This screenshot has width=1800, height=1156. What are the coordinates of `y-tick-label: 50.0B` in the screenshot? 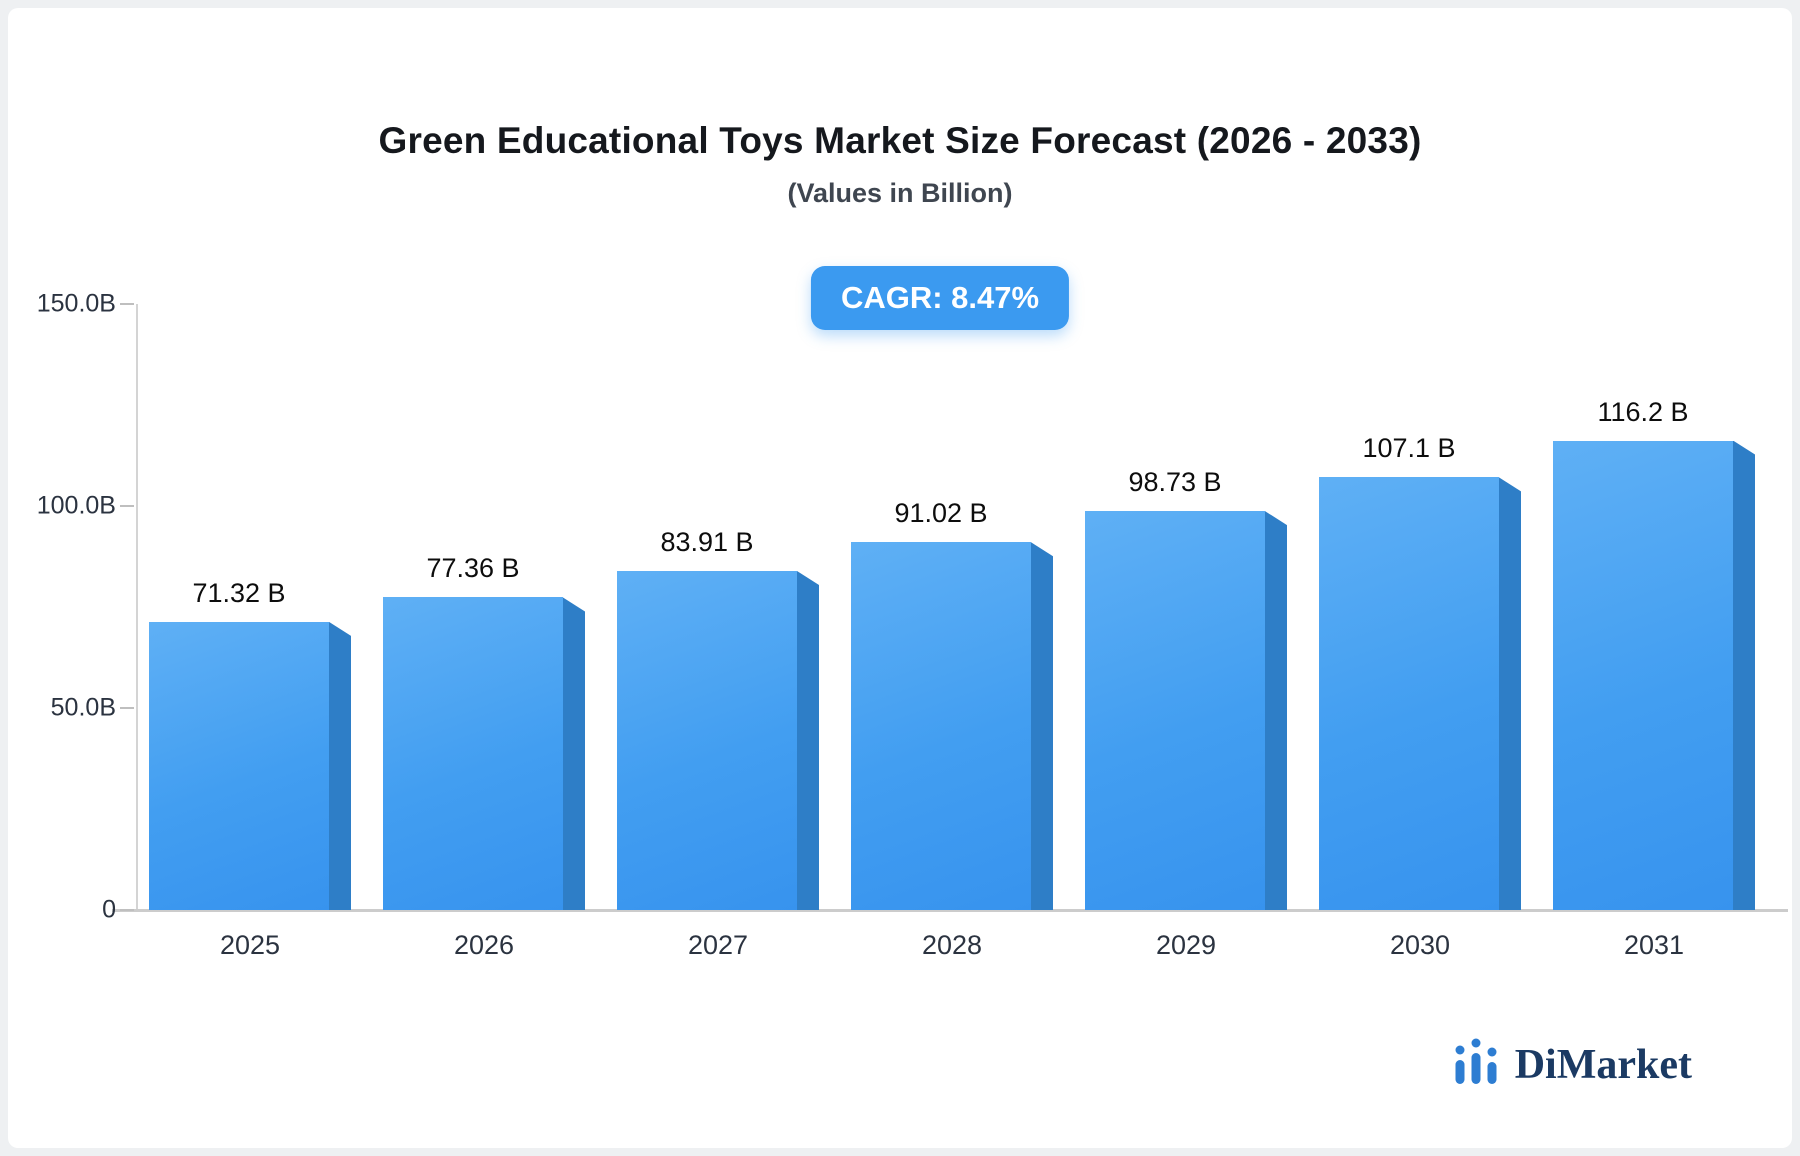 It's located at (83, 707).